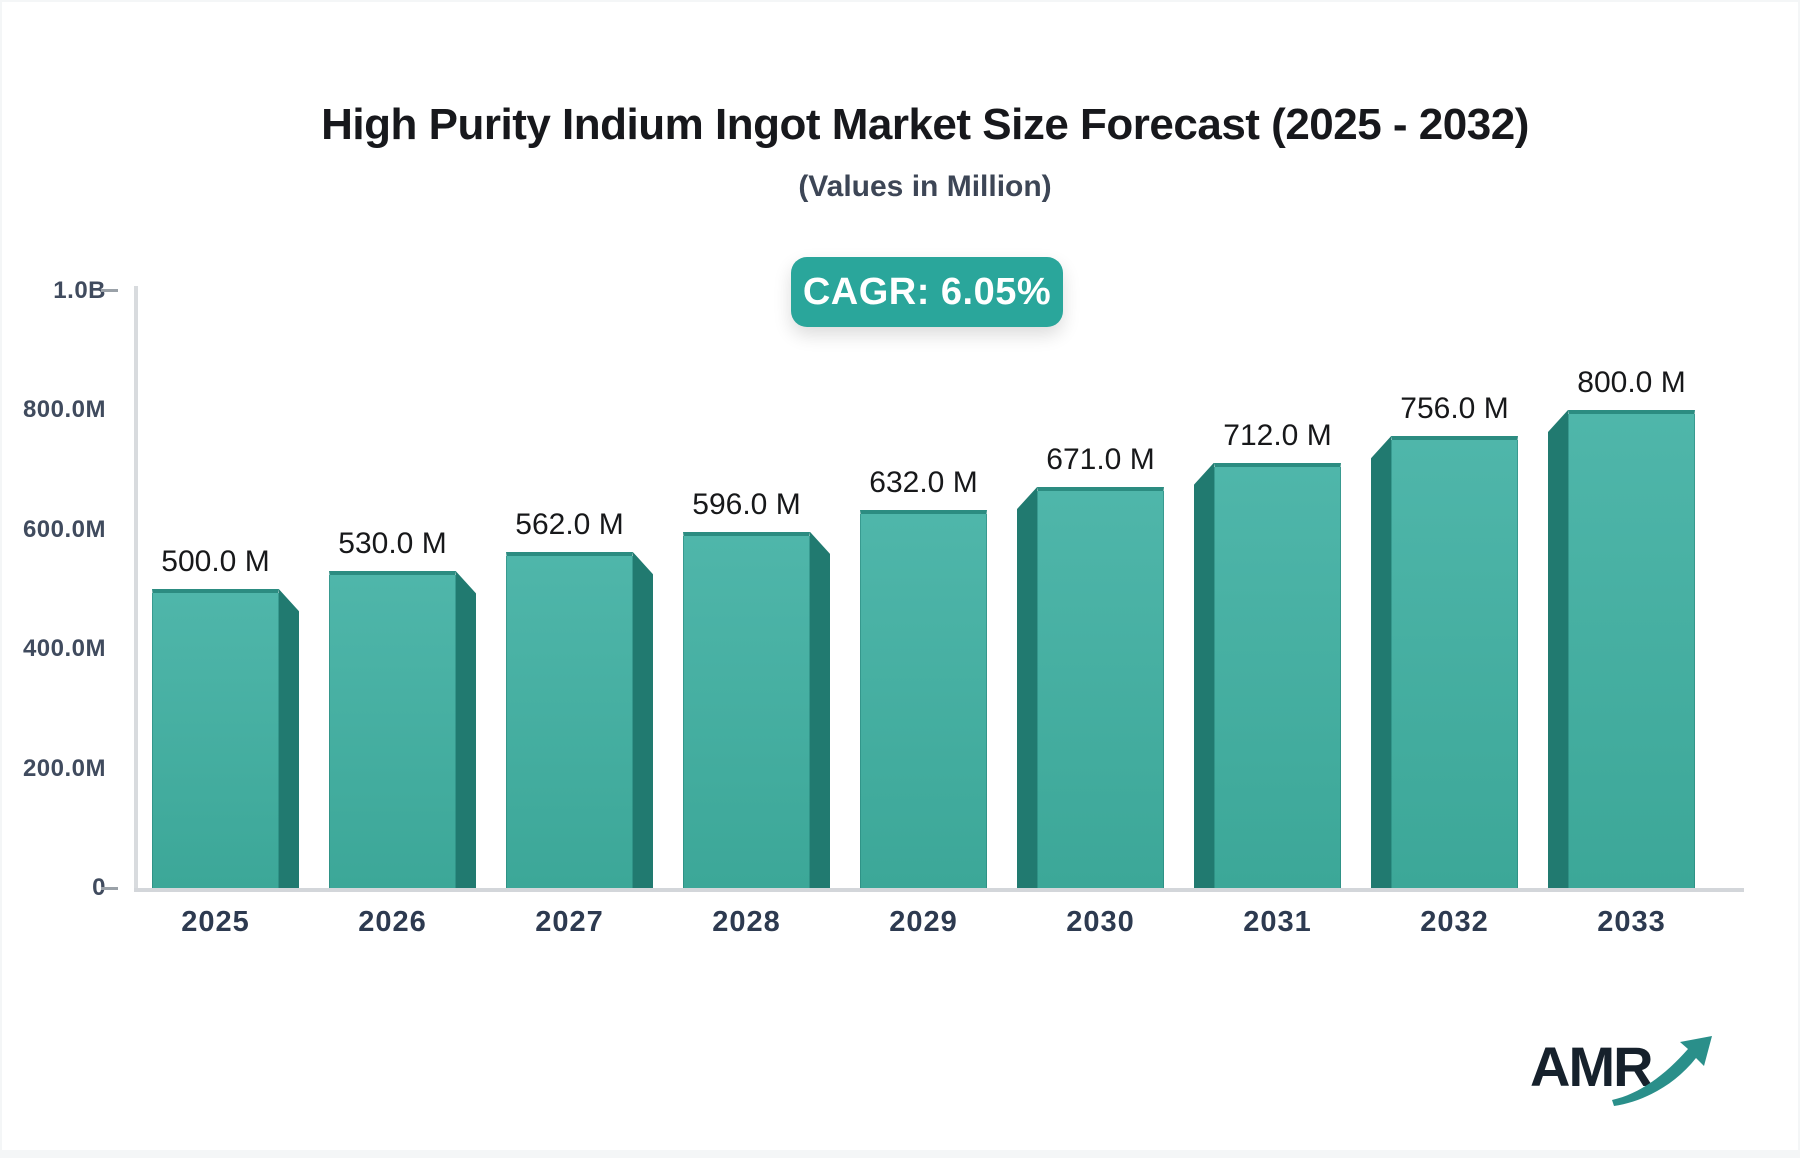 The image size is (1800, 1158). I want to click on x-axis-label: 2033, so click(1631, 922).